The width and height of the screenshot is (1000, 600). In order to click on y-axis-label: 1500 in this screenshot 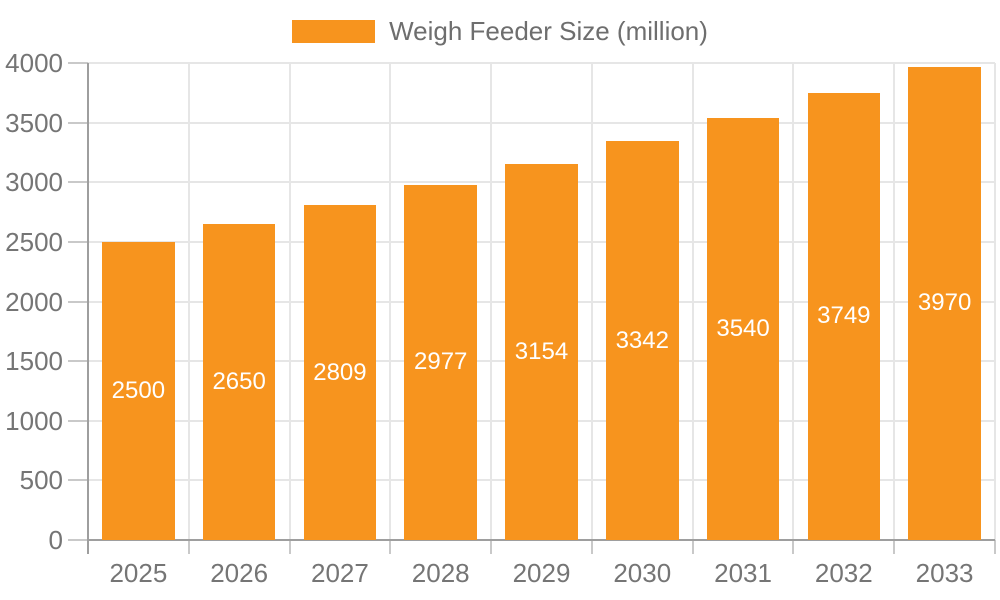, I will do `click(34, 361)`.